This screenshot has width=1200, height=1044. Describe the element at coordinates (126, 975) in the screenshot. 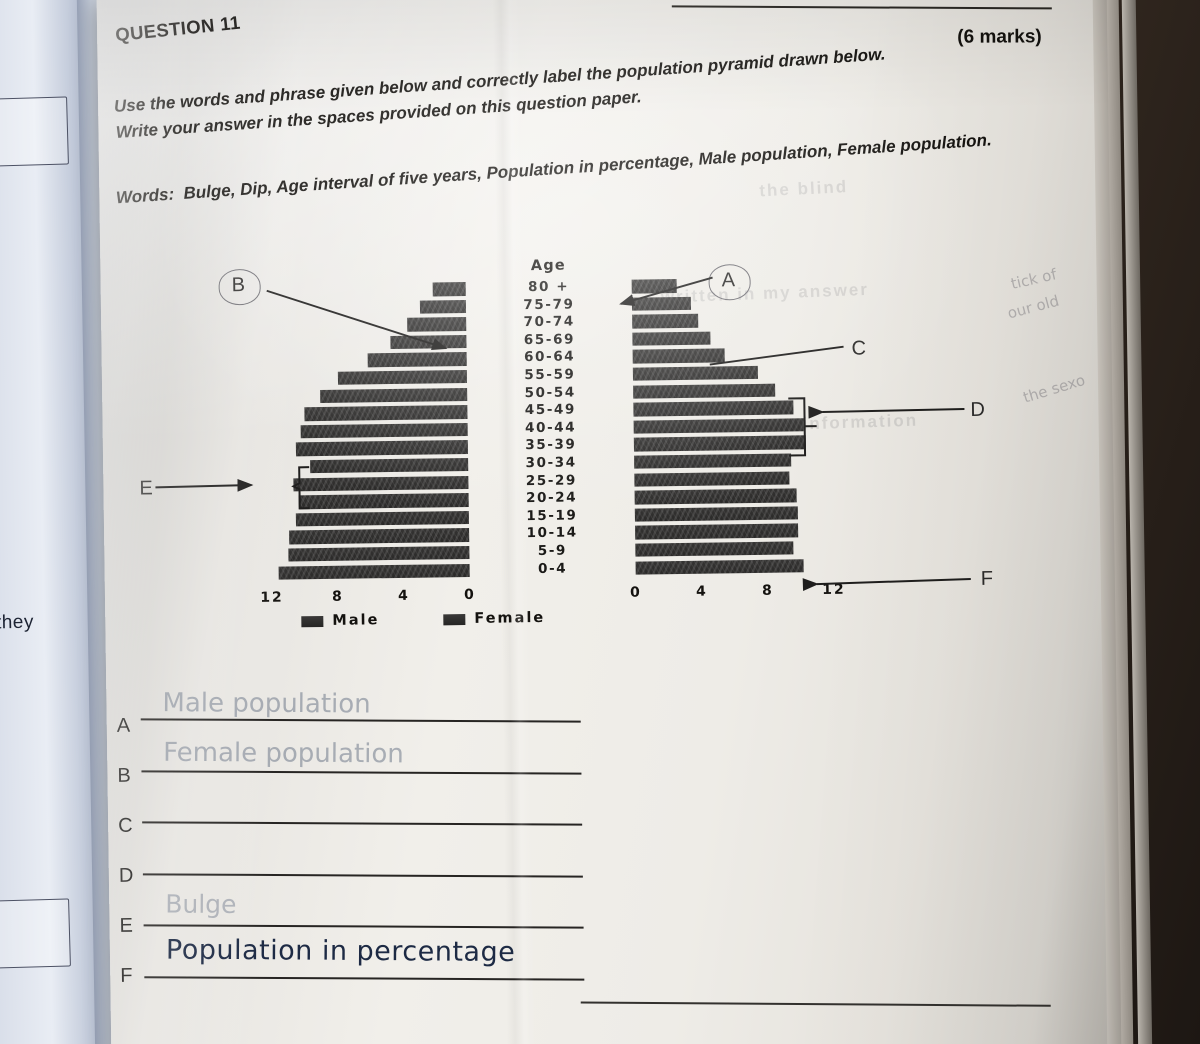

I see `answer-letter: F` at that location.